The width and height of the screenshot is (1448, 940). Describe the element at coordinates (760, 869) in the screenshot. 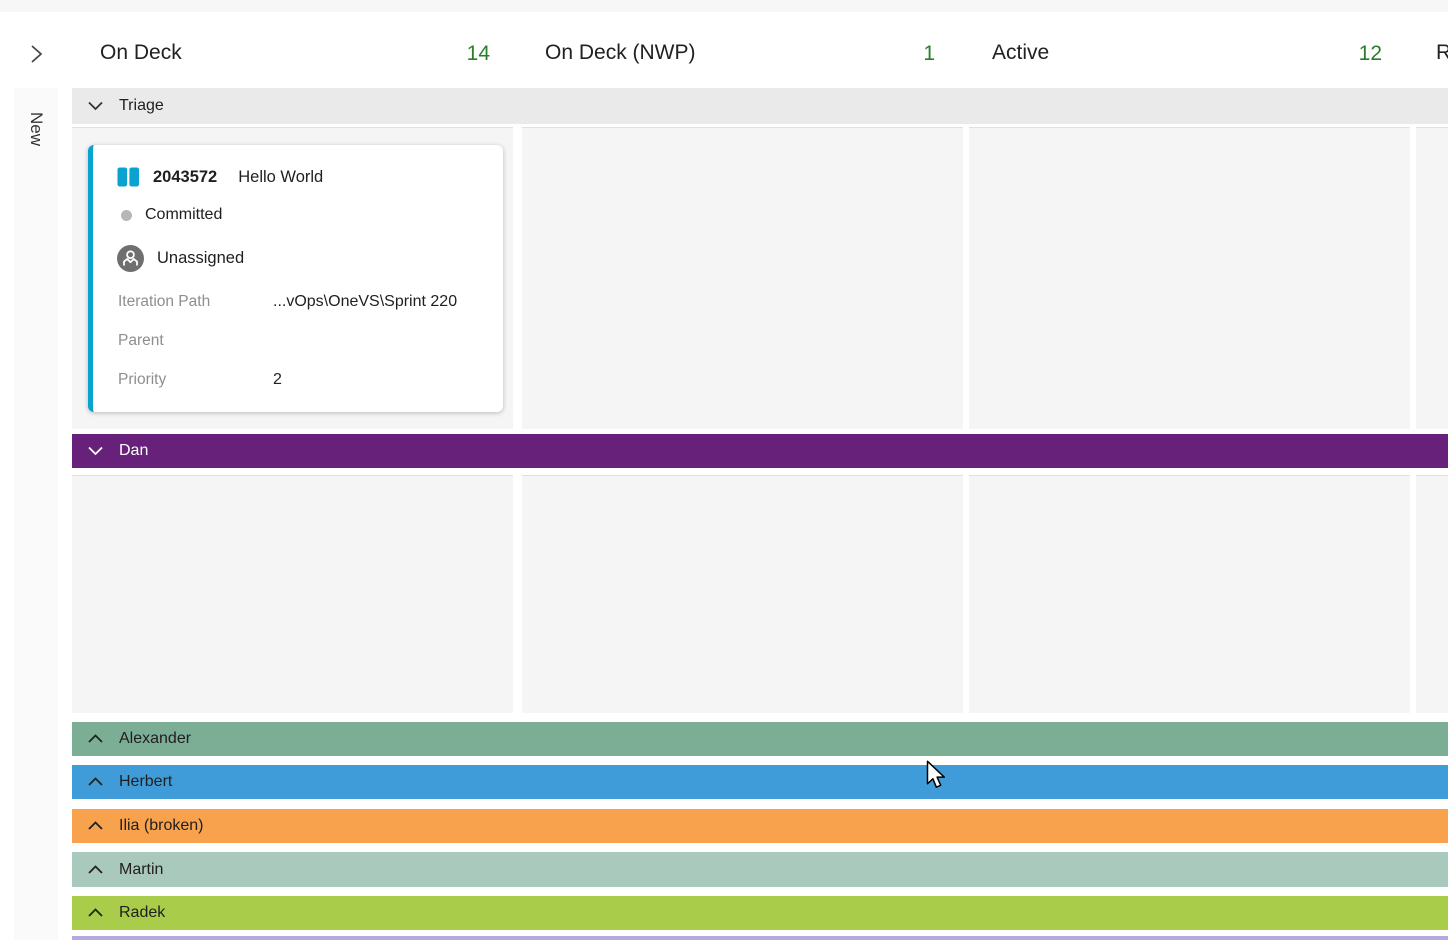

I see `swimlane-header-martin: Martin` at that location.